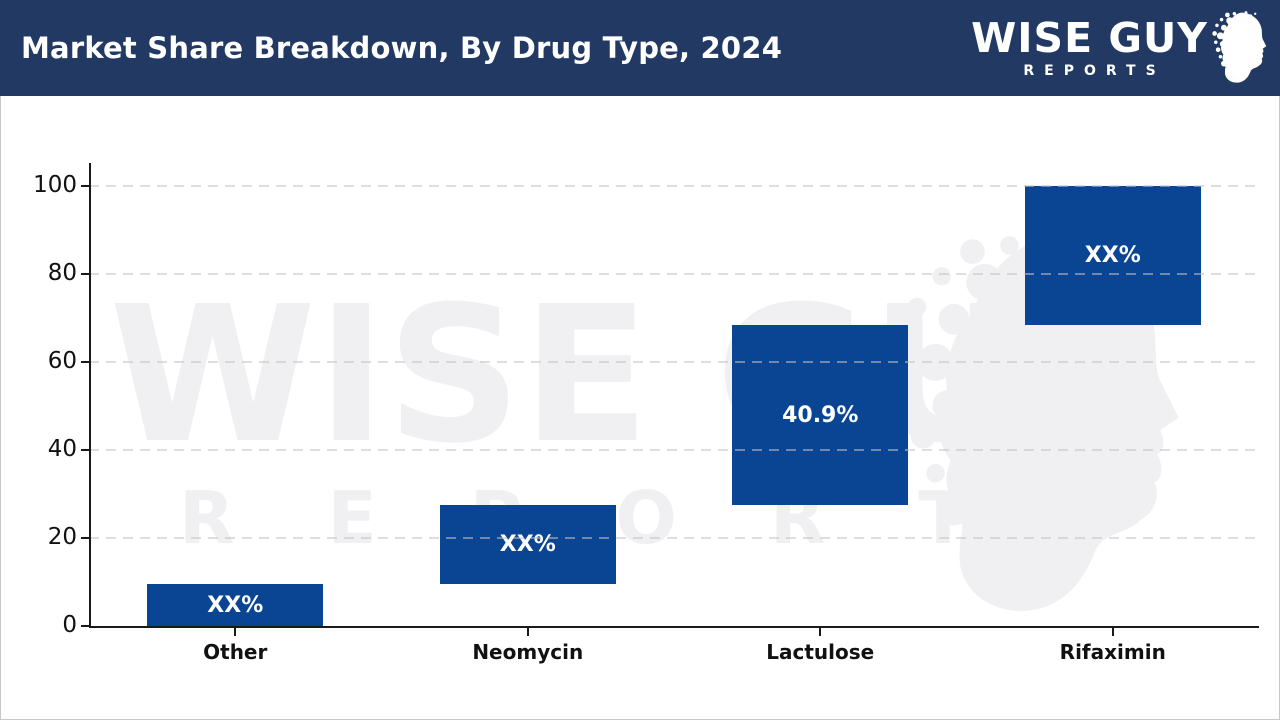 This screenshot has width=1280, height=720. I want to click on dotted-head-icon, so click(1239, 47).